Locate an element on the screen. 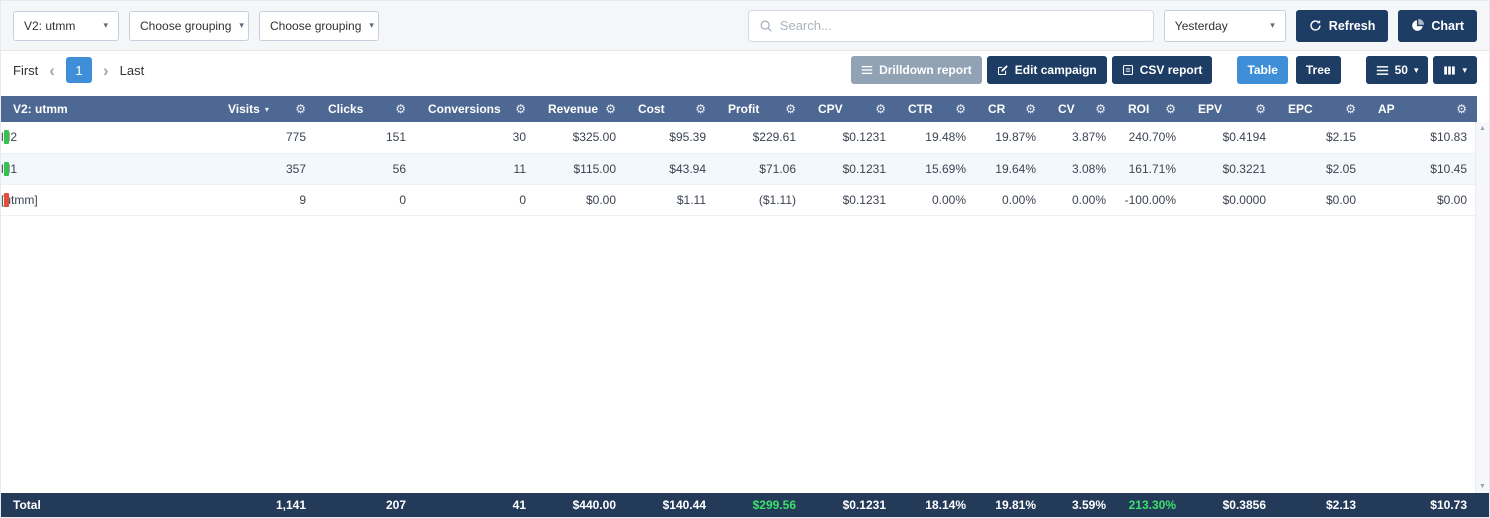 This screenshot has height=518, width=1490. refresh-icon is located at coordinates (1315, 25).